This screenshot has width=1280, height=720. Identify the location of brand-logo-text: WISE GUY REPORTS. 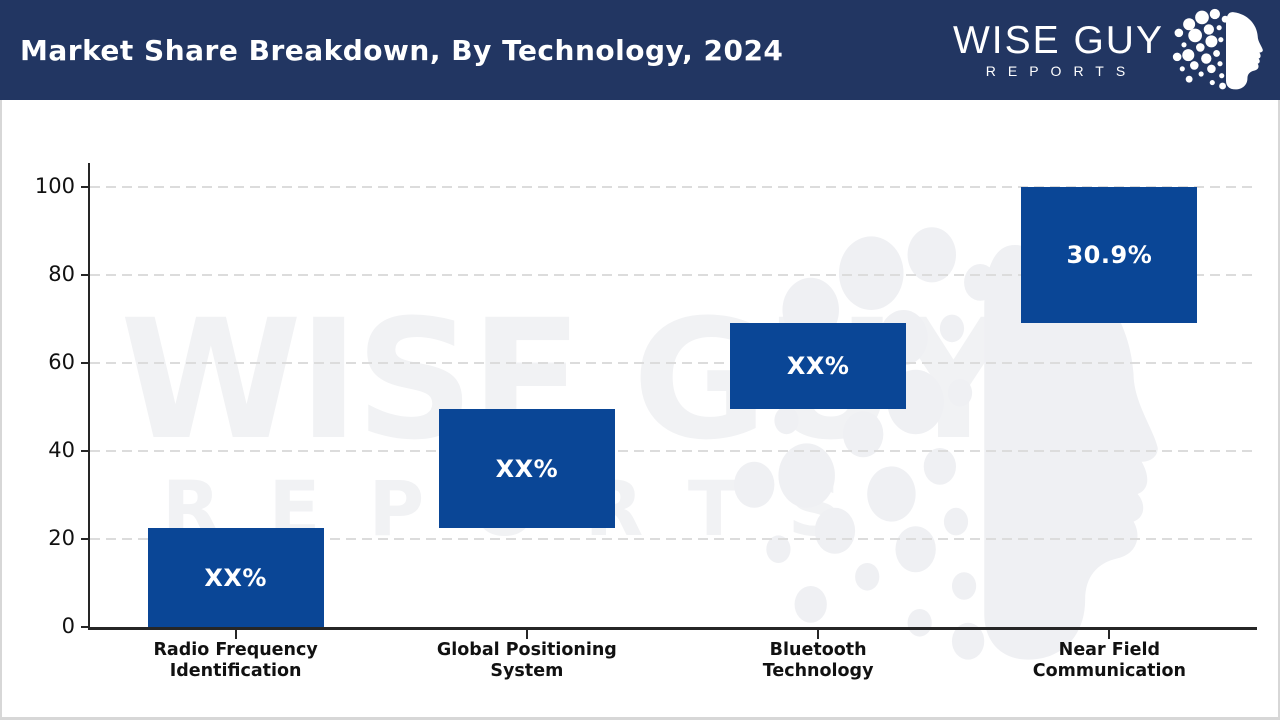
(1058, 50).